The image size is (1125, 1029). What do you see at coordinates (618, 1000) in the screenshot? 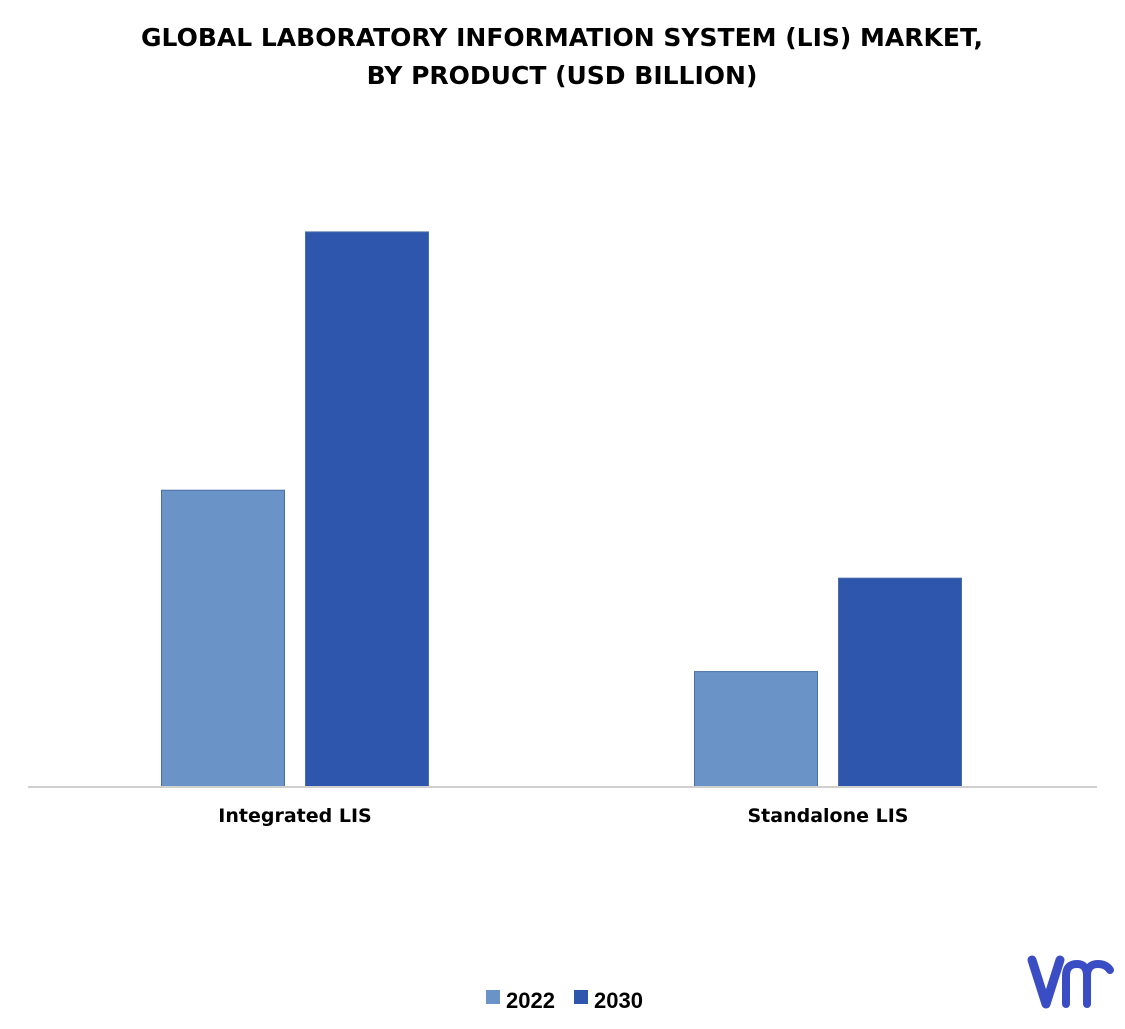
I see `legend-label-2030: 2030` at bounding box center [618, 1000].